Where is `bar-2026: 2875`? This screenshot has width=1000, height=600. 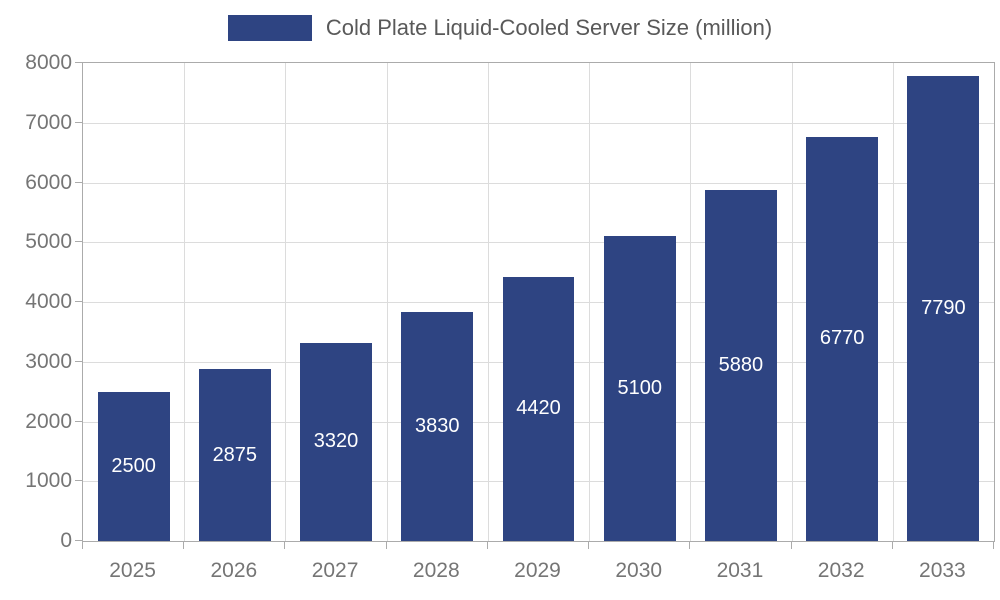
bar-2026: 2875 is located at coordinates (234, 455).